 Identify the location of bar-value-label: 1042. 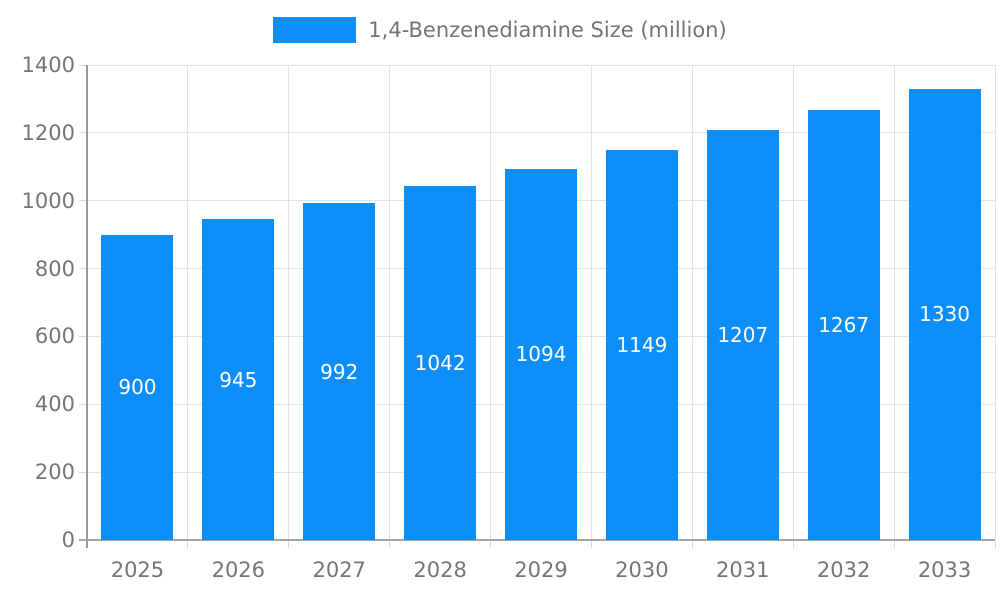
(440, 363).